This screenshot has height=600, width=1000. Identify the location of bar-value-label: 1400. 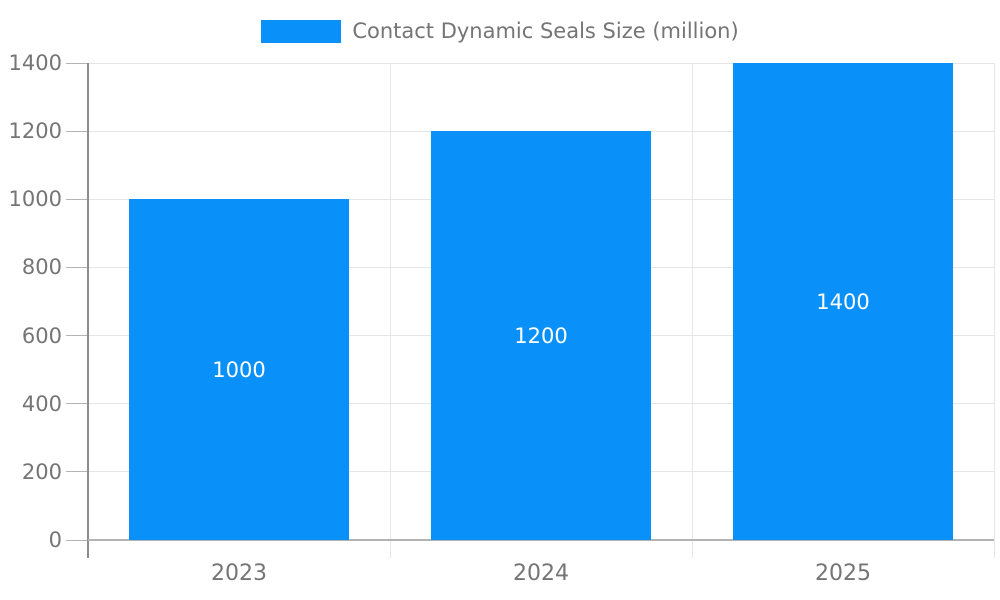
(843, 301).